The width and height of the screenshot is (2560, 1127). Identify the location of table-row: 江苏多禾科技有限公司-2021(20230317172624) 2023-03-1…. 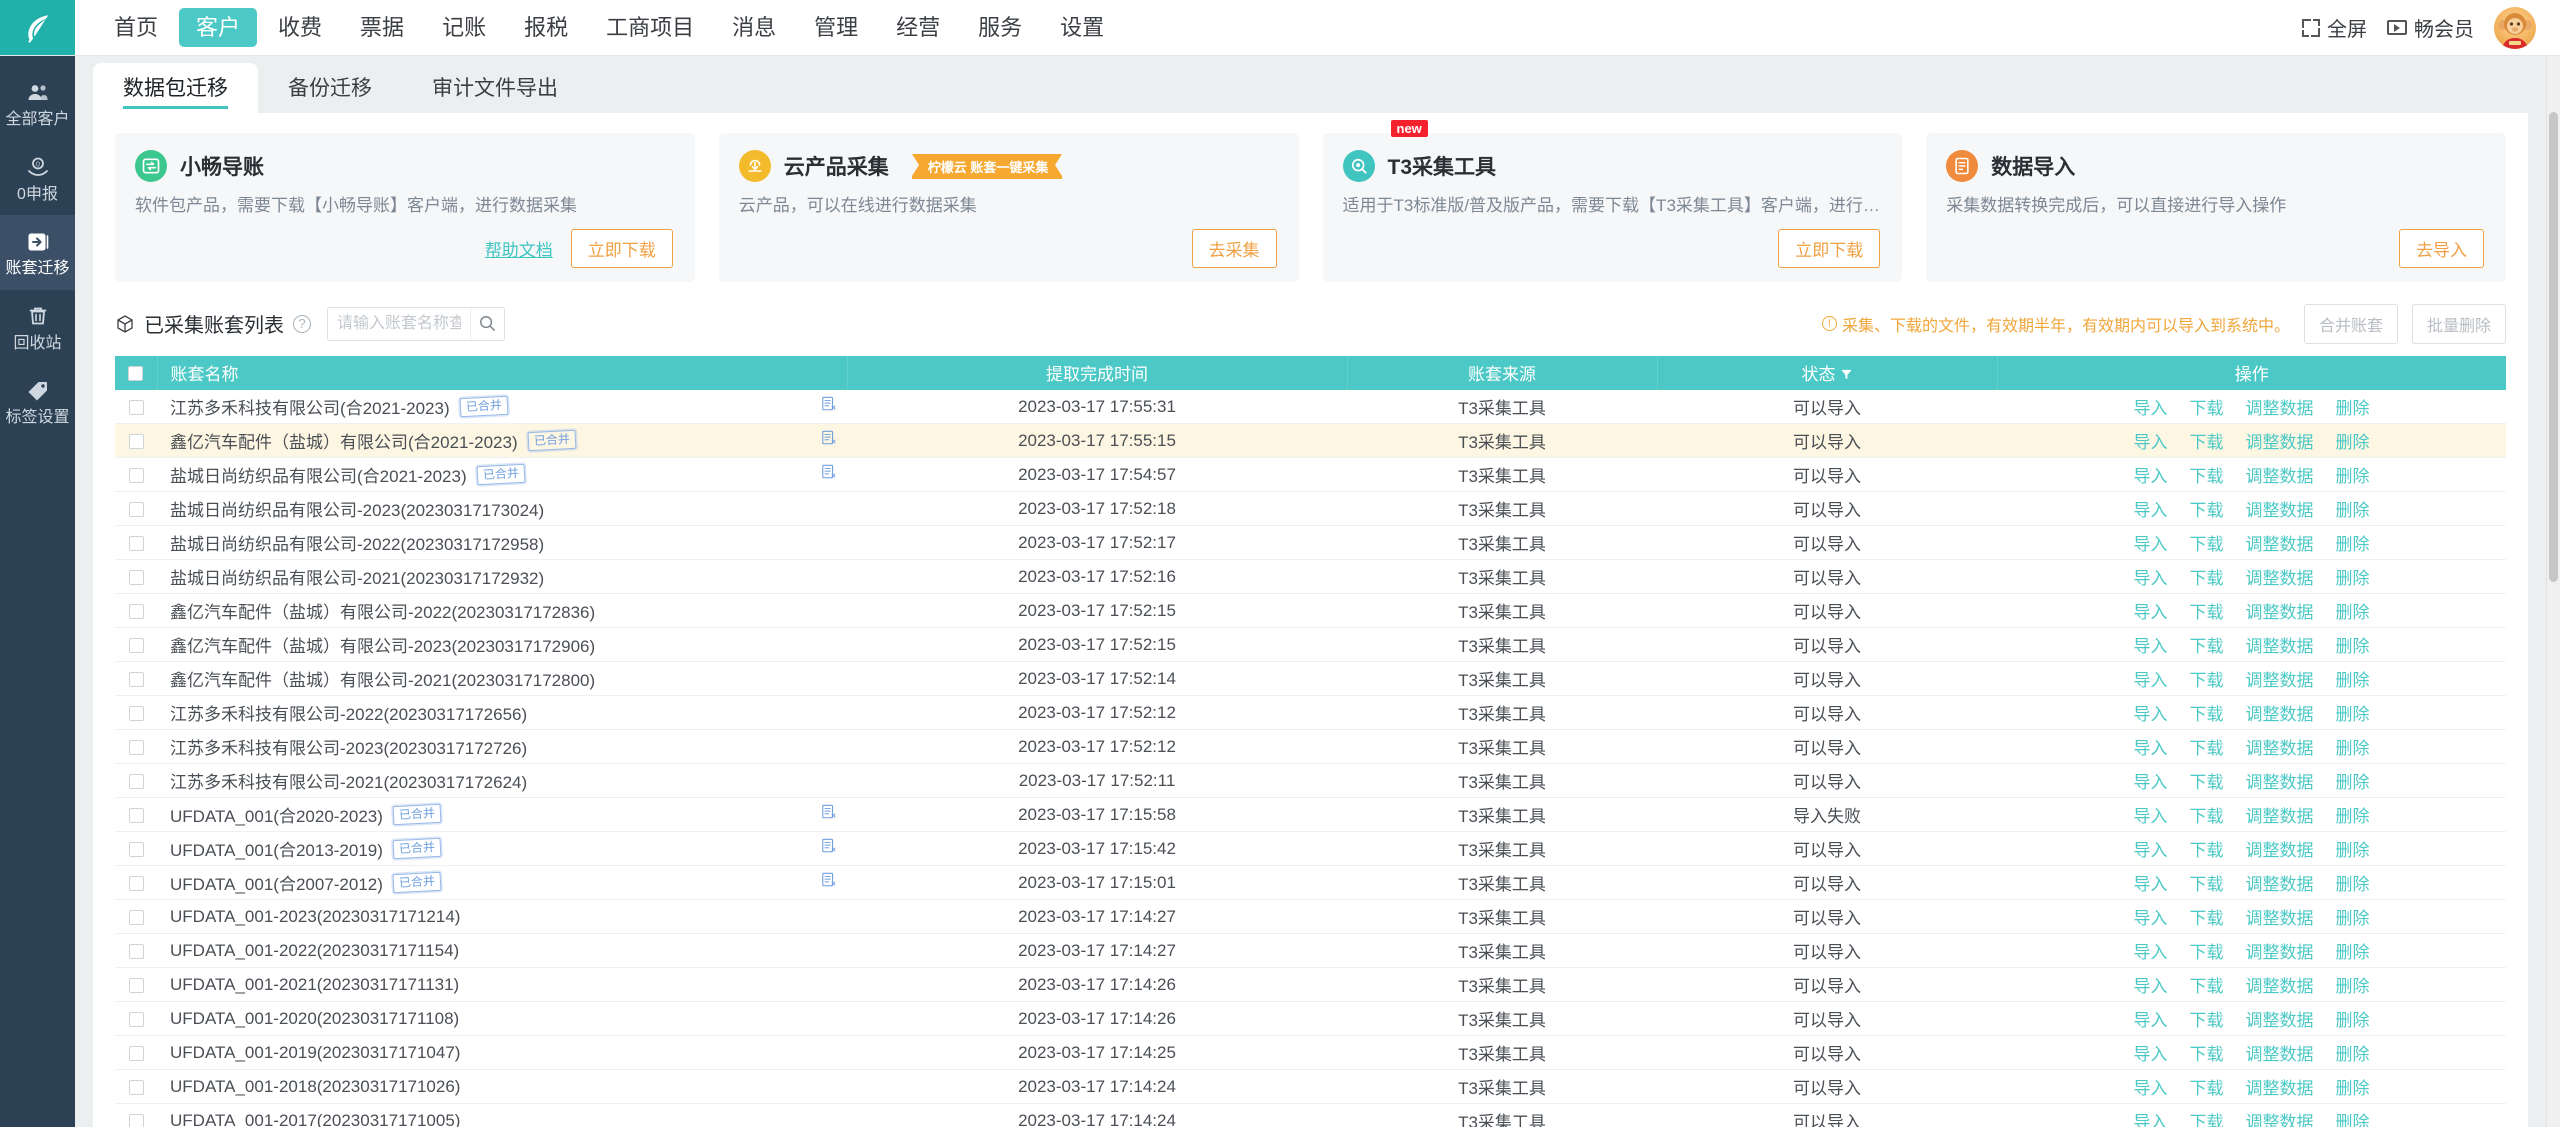
(1310, 781).